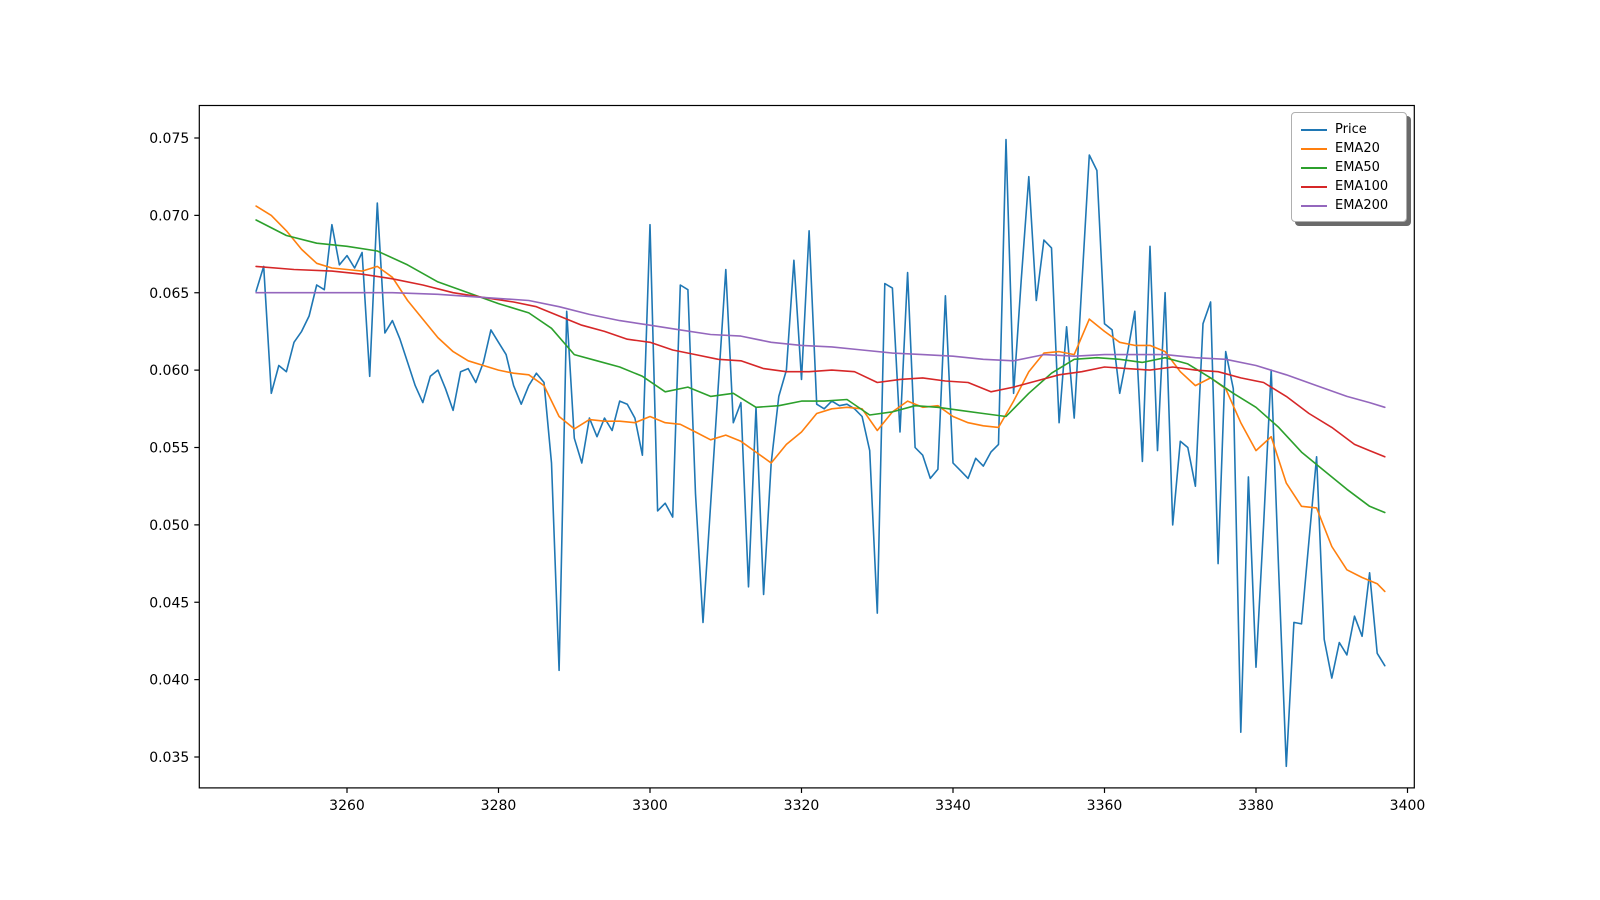 The width and height of the screenshot is (1600, 900). I want to click on x-tick-label: 3300, so click(650, 806).